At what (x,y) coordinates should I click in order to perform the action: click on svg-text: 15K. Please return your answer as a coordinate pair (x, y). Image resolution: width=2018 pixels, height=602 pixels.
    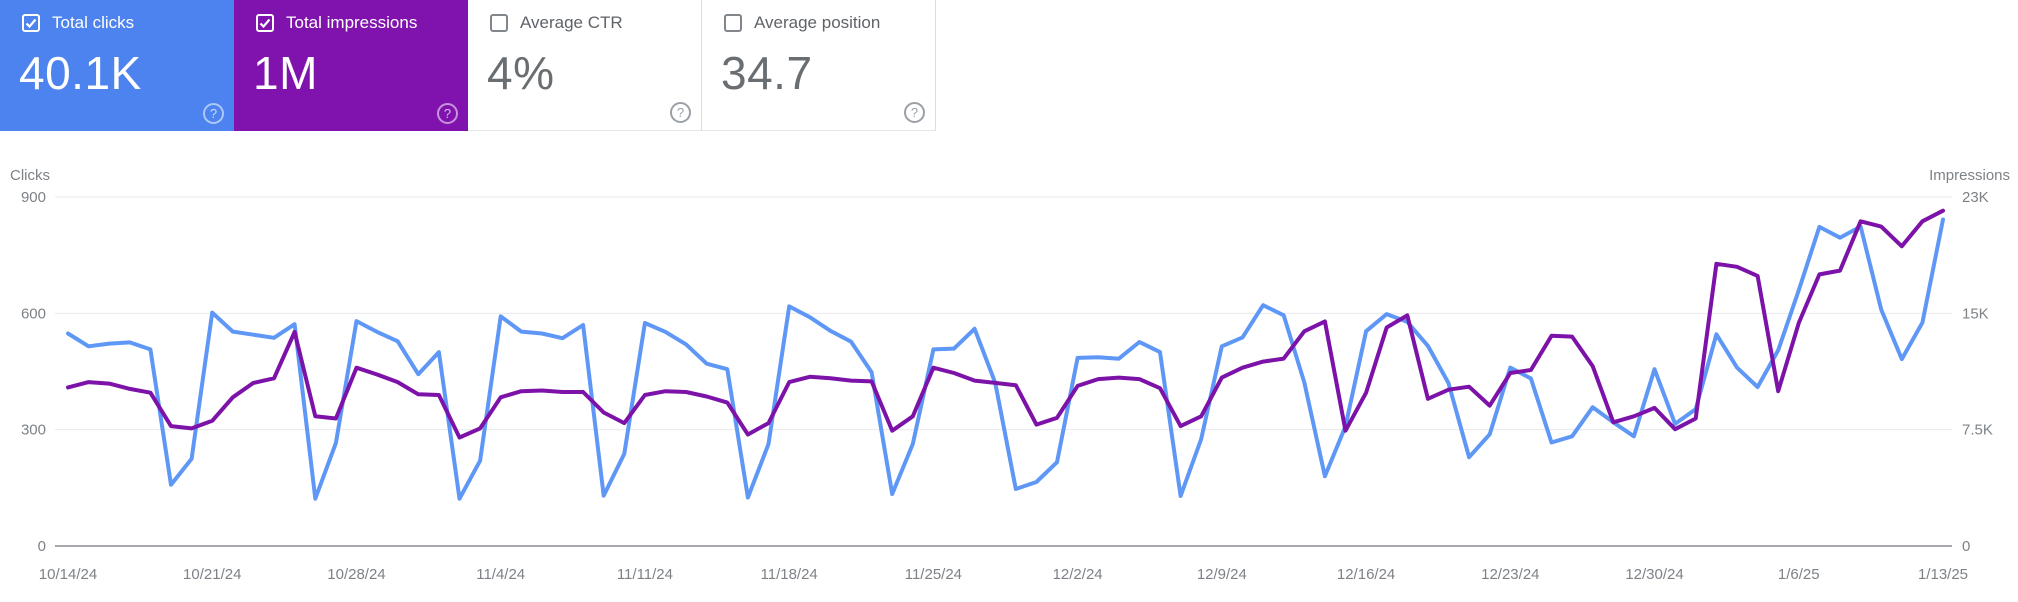
    Looking at the image, I should click on (1975, 313).